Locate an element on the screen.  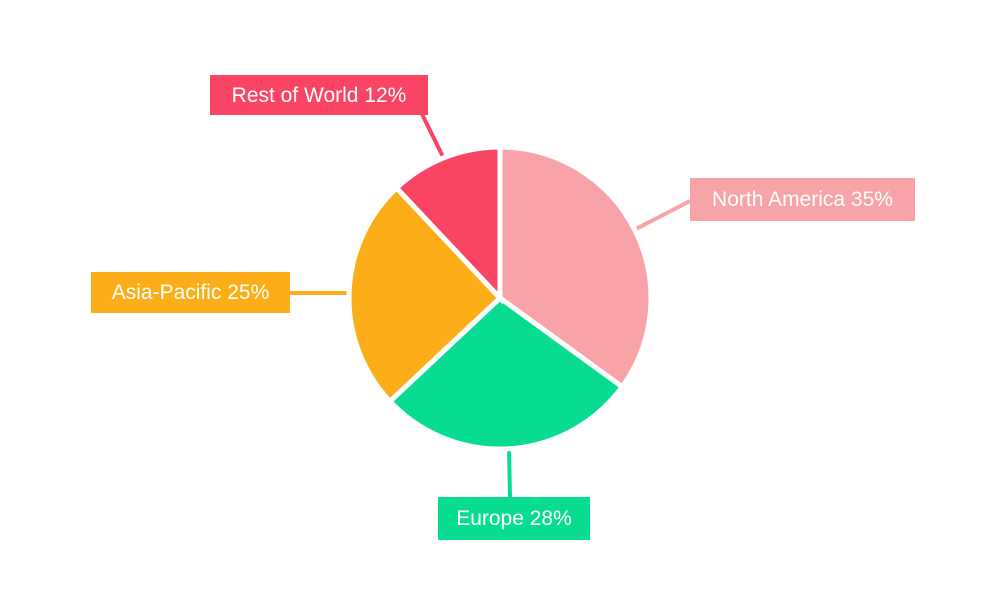
slice-label-rest-of-world: Rest of World 12% is located at coordinates (319, 95).